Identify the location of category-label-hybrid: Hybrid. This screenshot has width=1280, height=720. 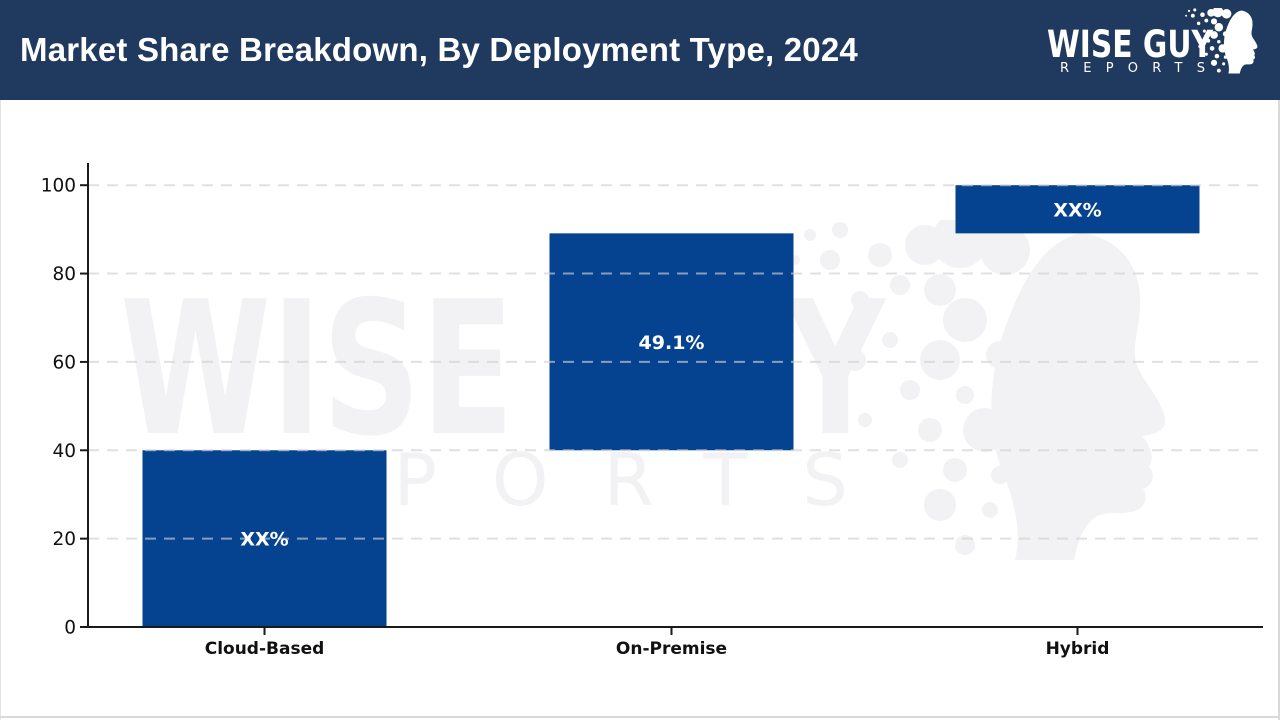
(1078, 649).